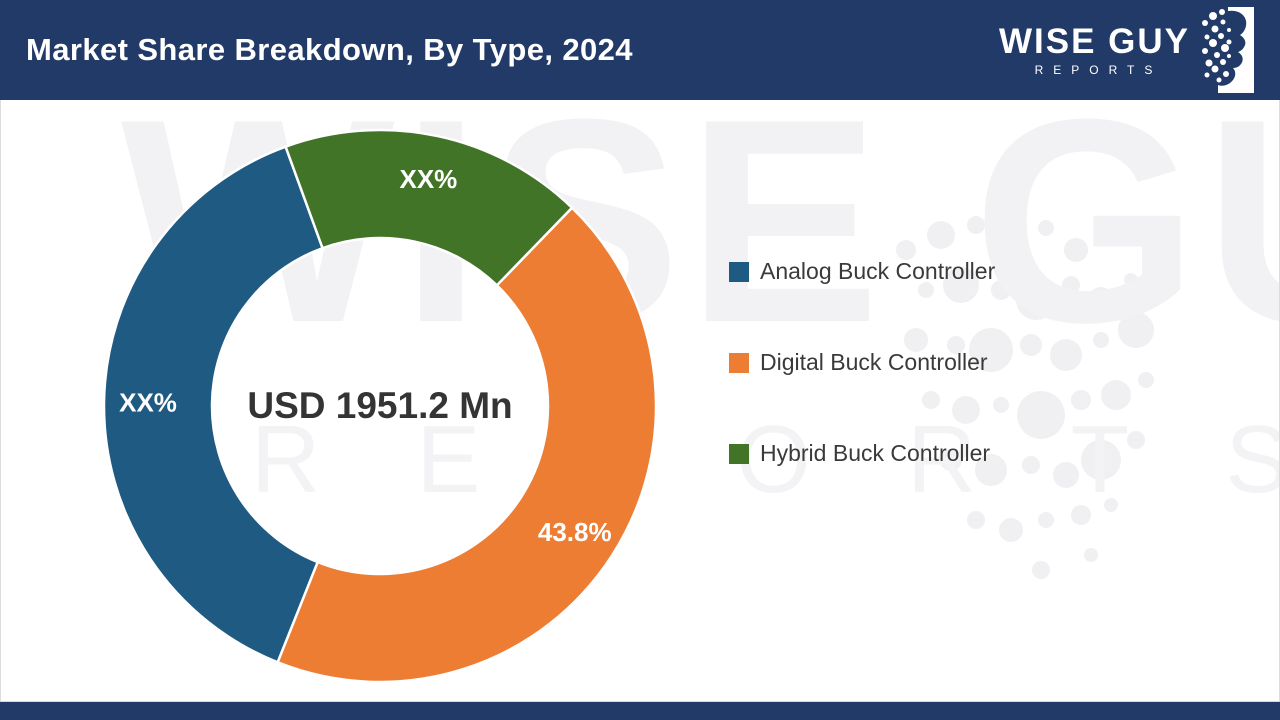 This screenshot has width=1280, height=720. Describe the element at coordinates (640, 711) in the screenshot. I see `footer-bar` at that location.